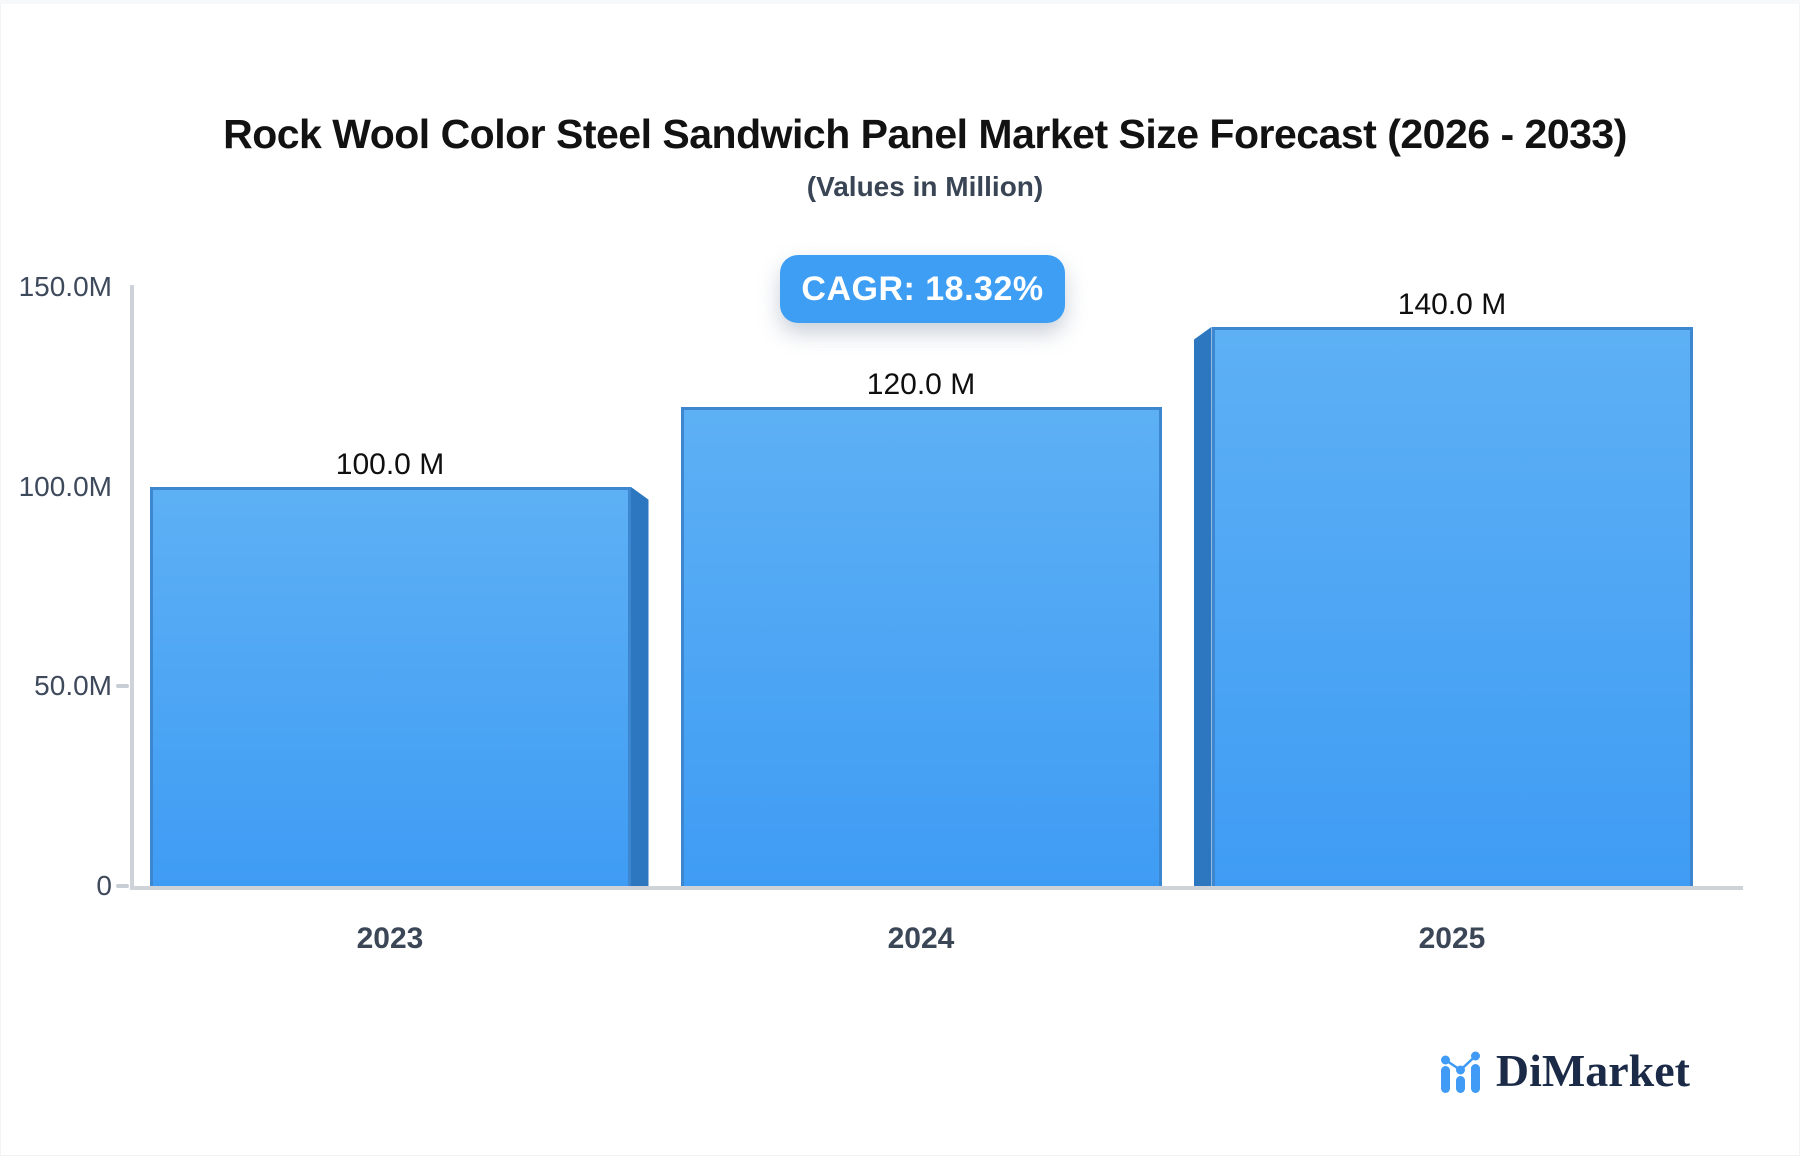  What do you see at coordinates (1452, 606) in the screenshot?
I see `bar-2025` at bounding box center [1452, 606].